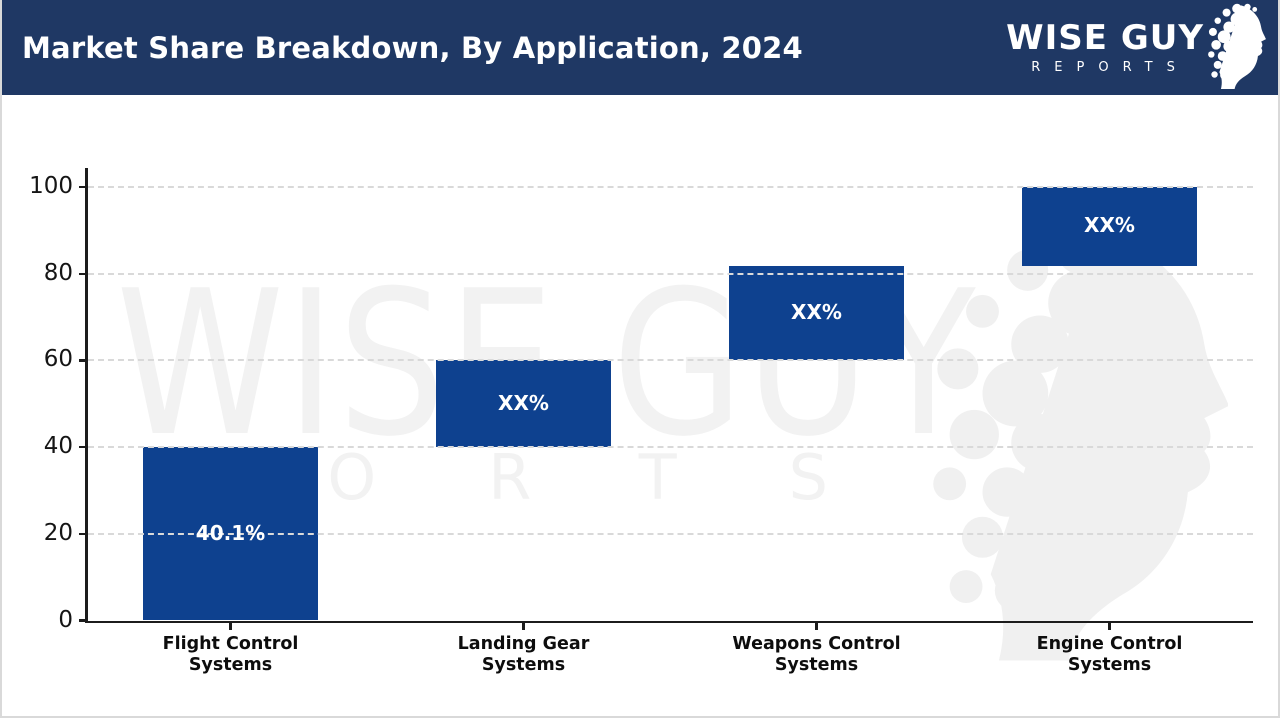 The height and width of the screenshot is (720, 1280). What do you see at coordinates (1105, 38) in the screenshot?
I see `brand-name: WISE GUY` at bounding box center [1105, 38].